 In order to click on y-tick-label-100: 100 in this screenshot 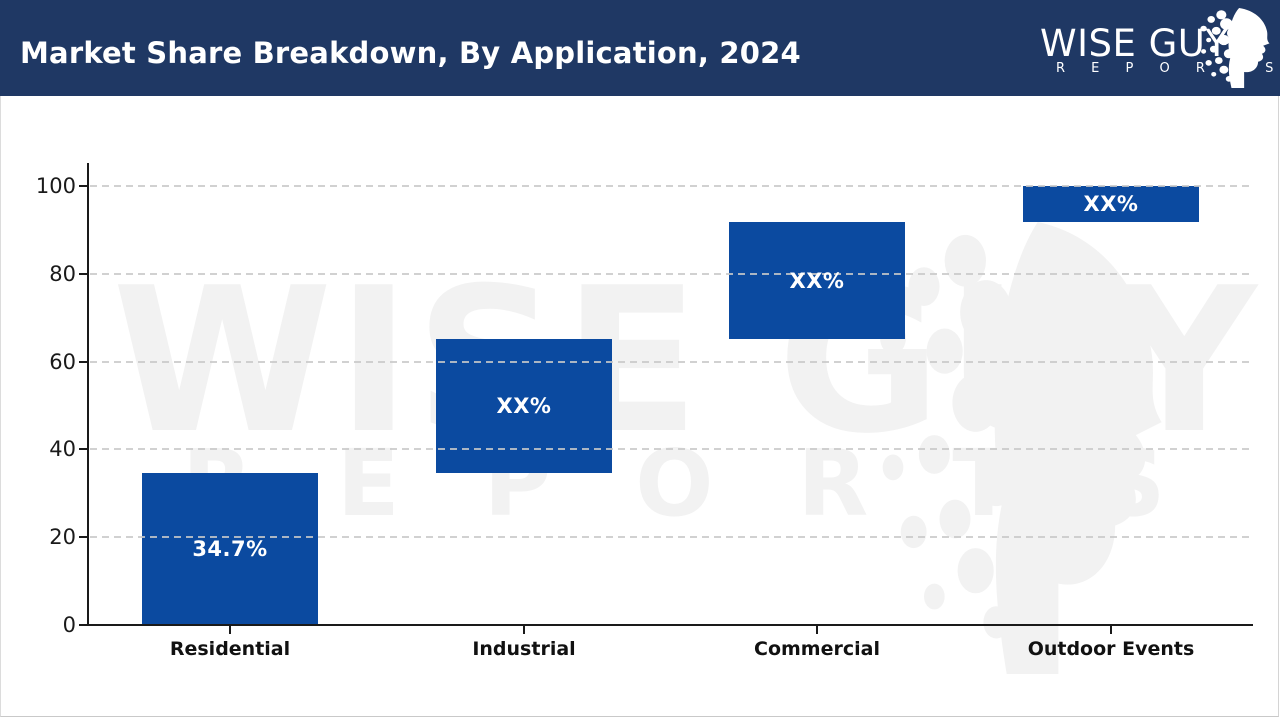, I will do `click(55, 186)`.